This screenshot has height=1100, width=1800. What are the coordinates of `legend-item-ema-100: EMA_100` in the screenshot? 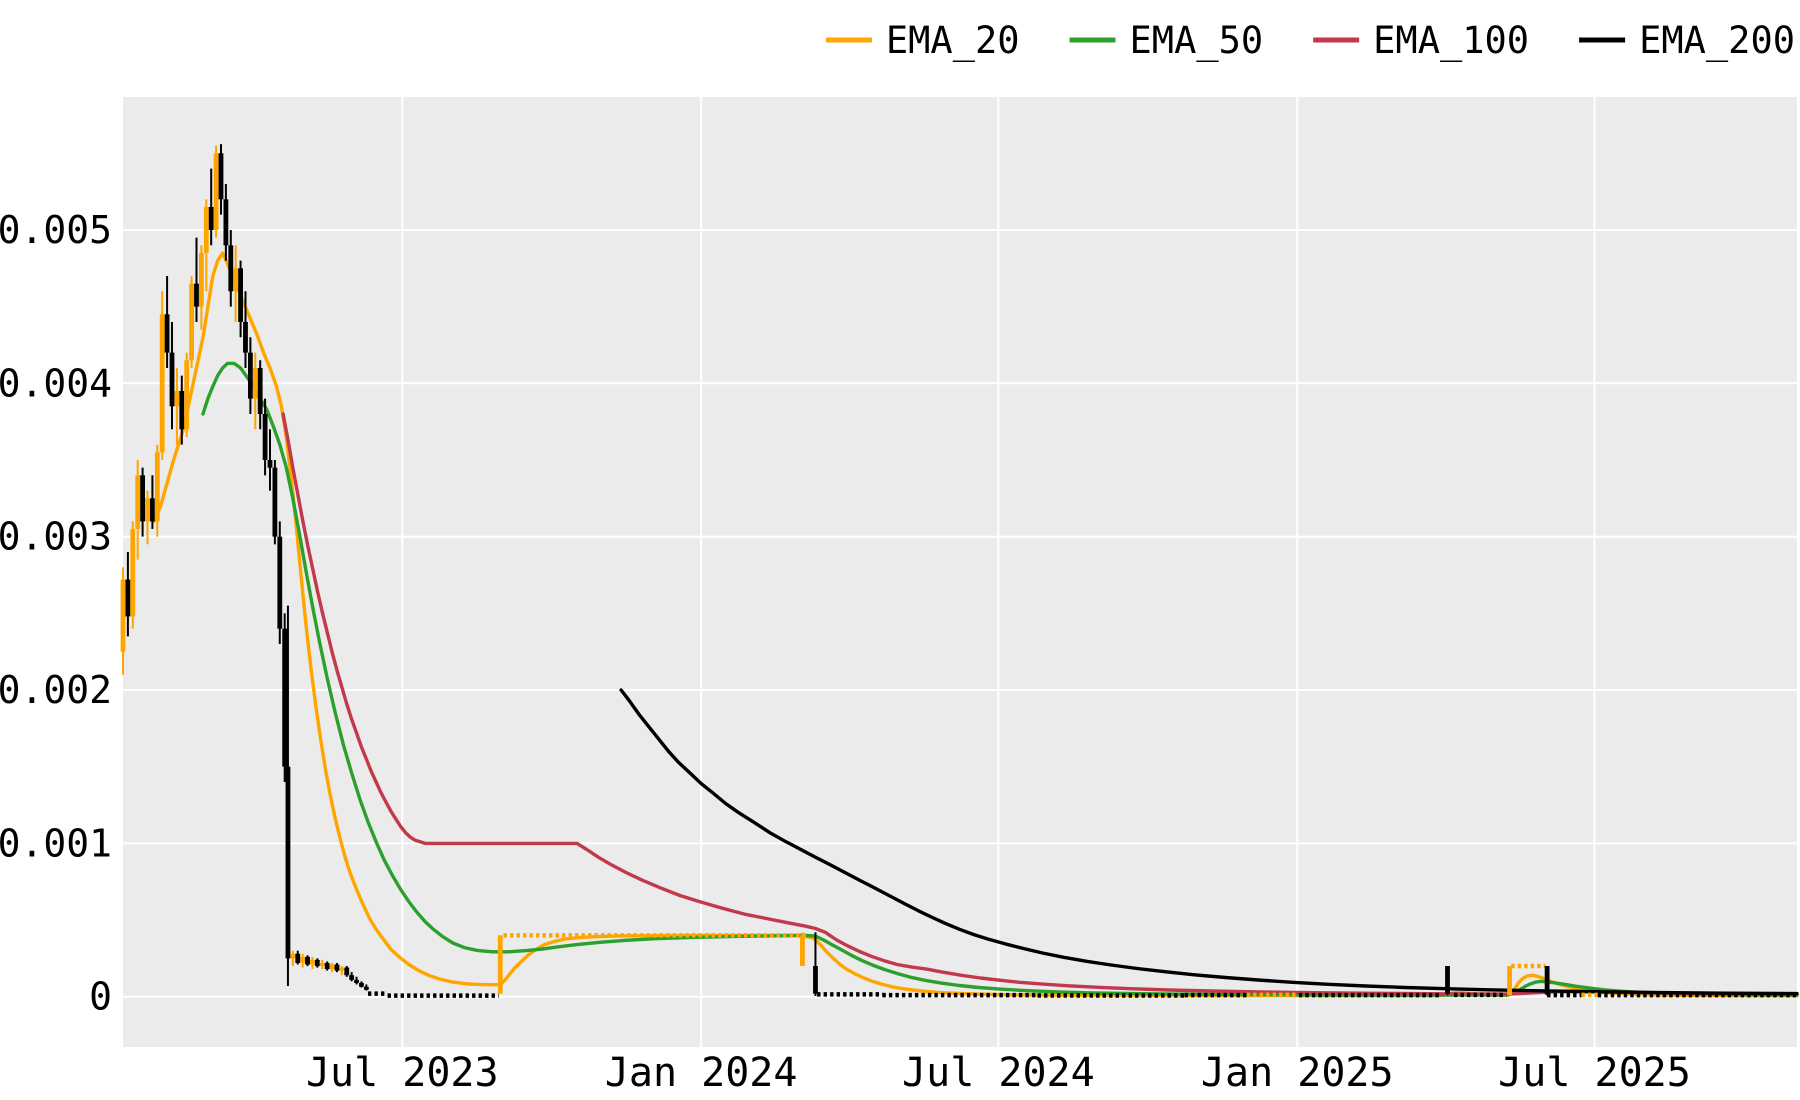 It's located at (1421, 41).